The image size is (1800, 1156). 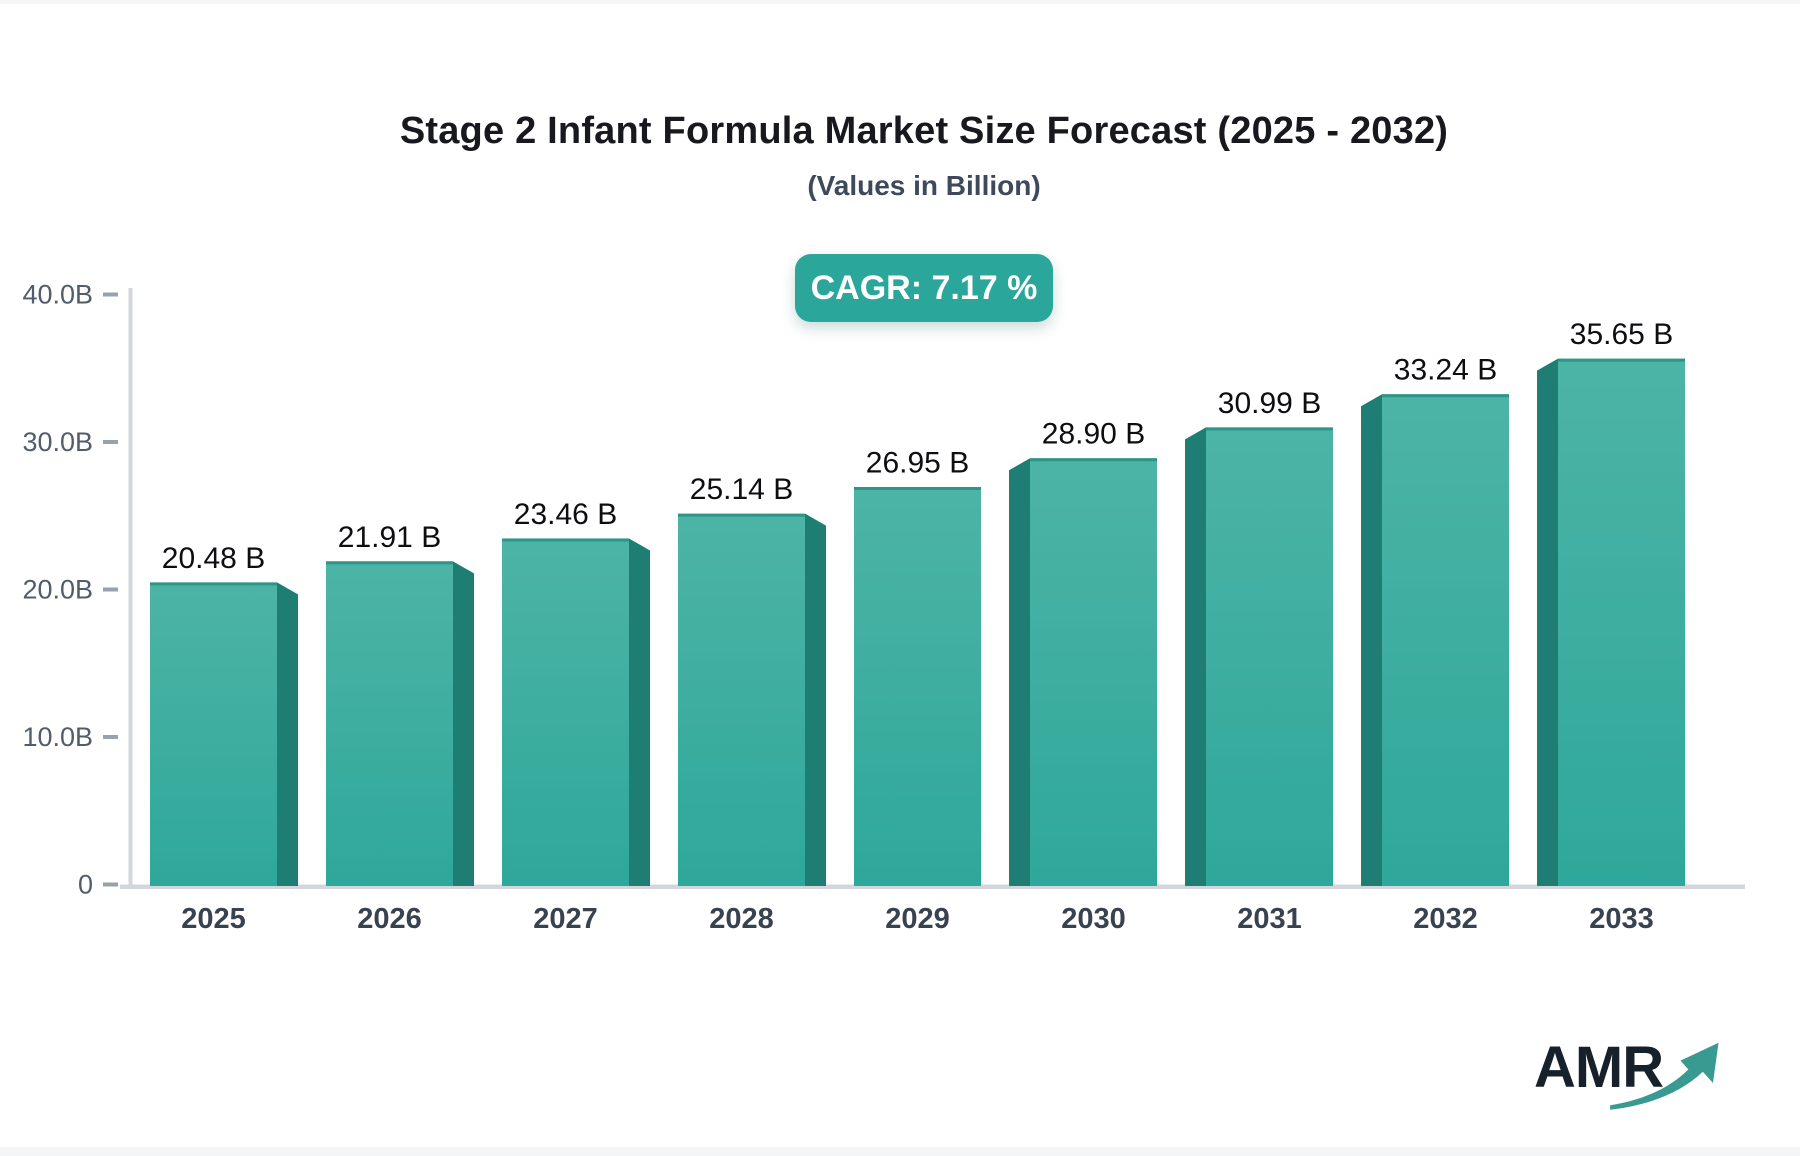 What do you see at coordinates (213, 919) in the screenshot?
I see `x-tick-label: 2025` at bounding box center [213, 919].